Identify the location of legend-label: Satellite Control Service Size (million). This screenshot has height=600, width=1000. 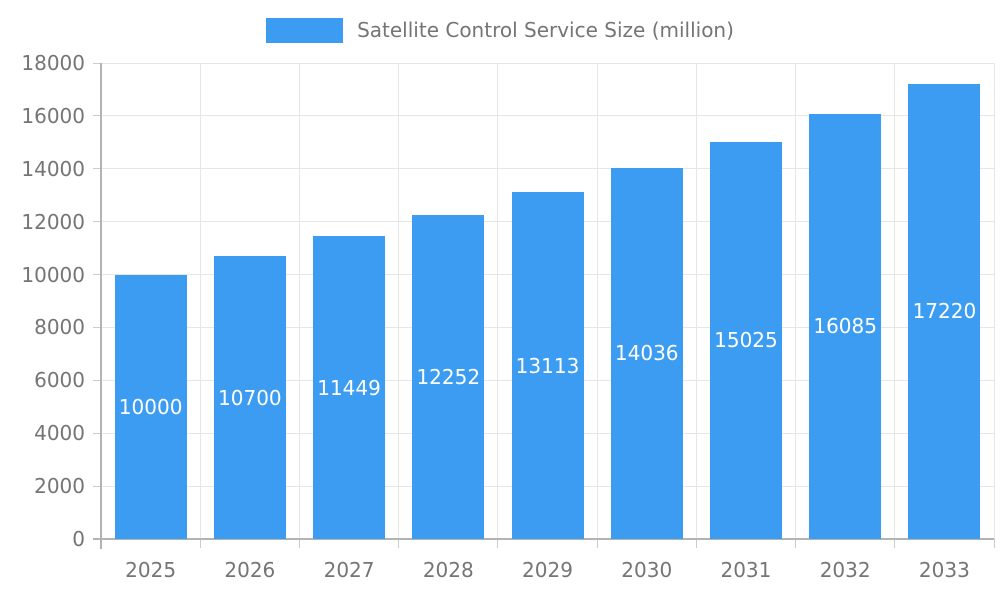
(545, 30).